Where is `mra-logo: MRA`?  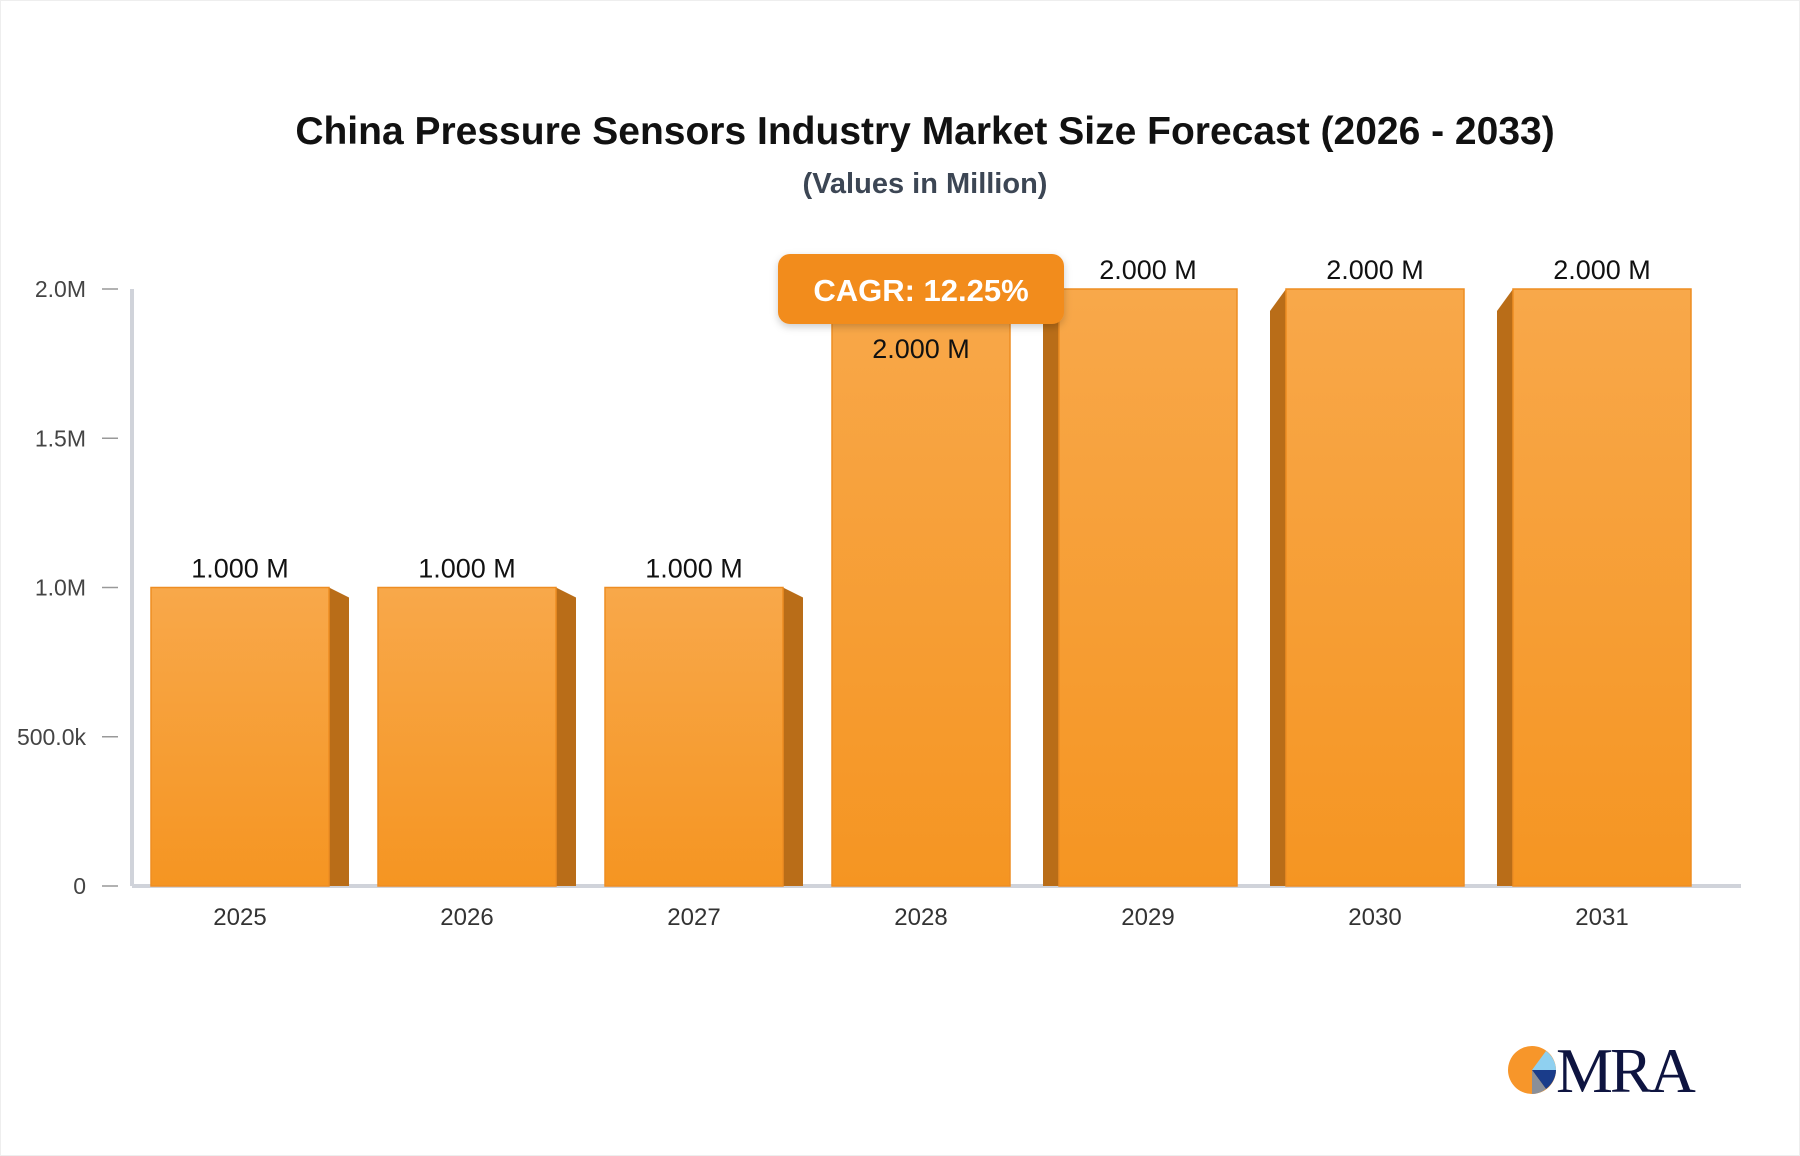
mra-logo: MRA is located at coordinates (1601, 1070).